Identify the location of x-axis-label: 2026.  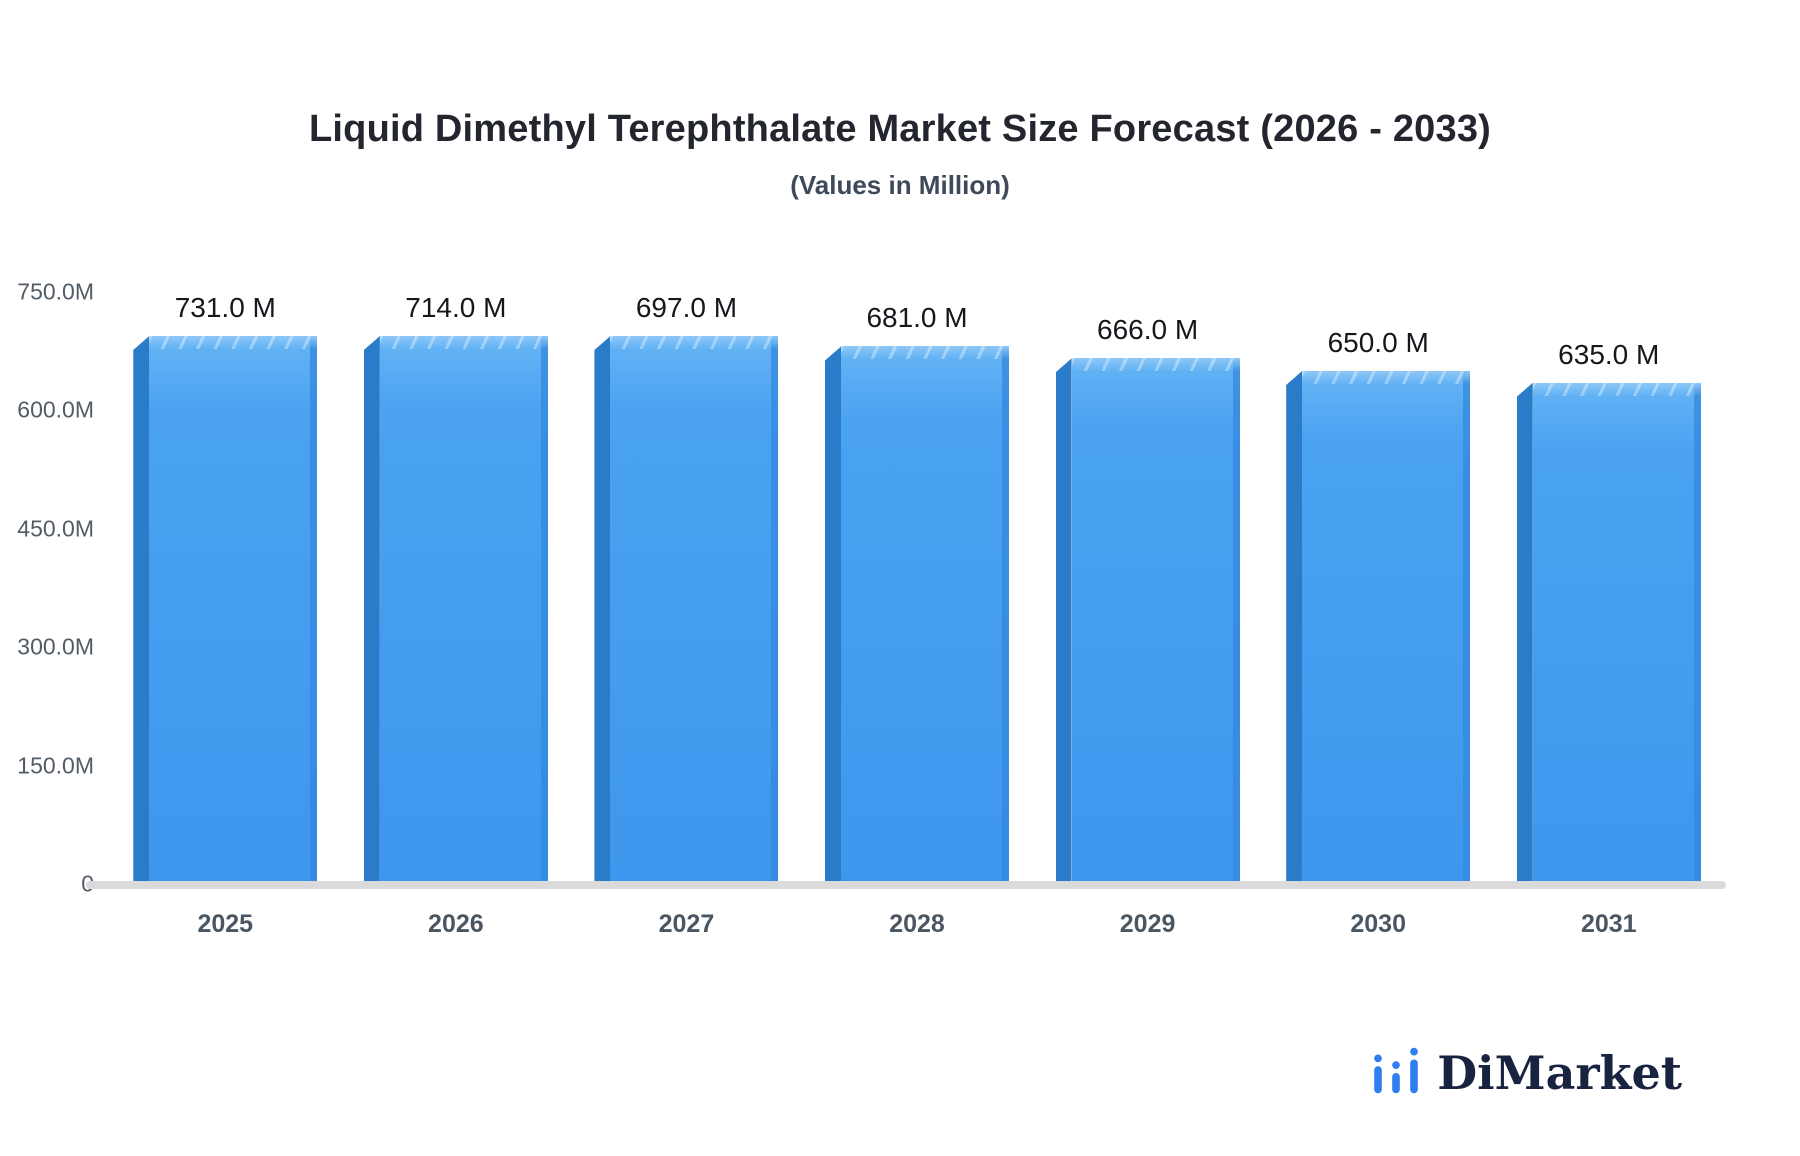
(456, 924).